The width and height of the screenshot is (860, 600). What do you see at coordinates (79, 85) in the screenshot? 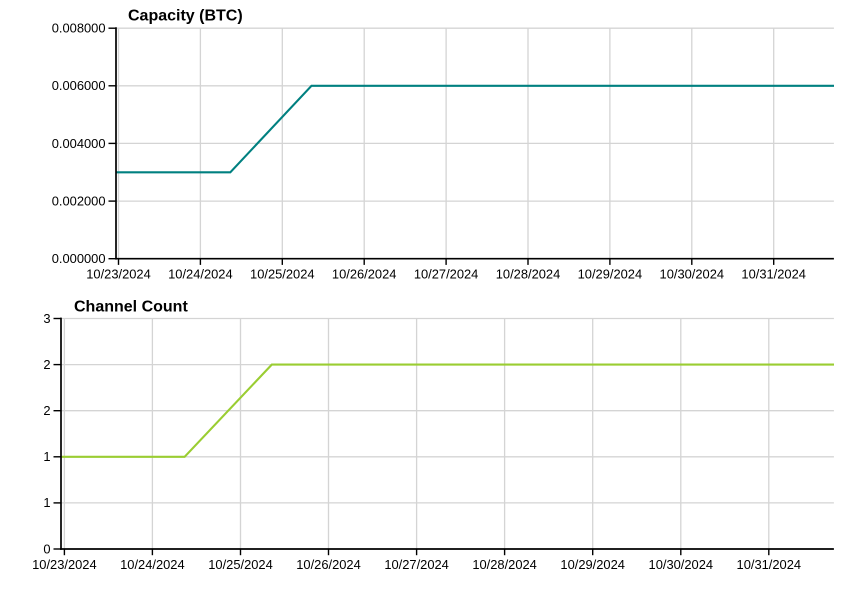
I see `svg-text: 0.006000` at bounding box center [79, 85].